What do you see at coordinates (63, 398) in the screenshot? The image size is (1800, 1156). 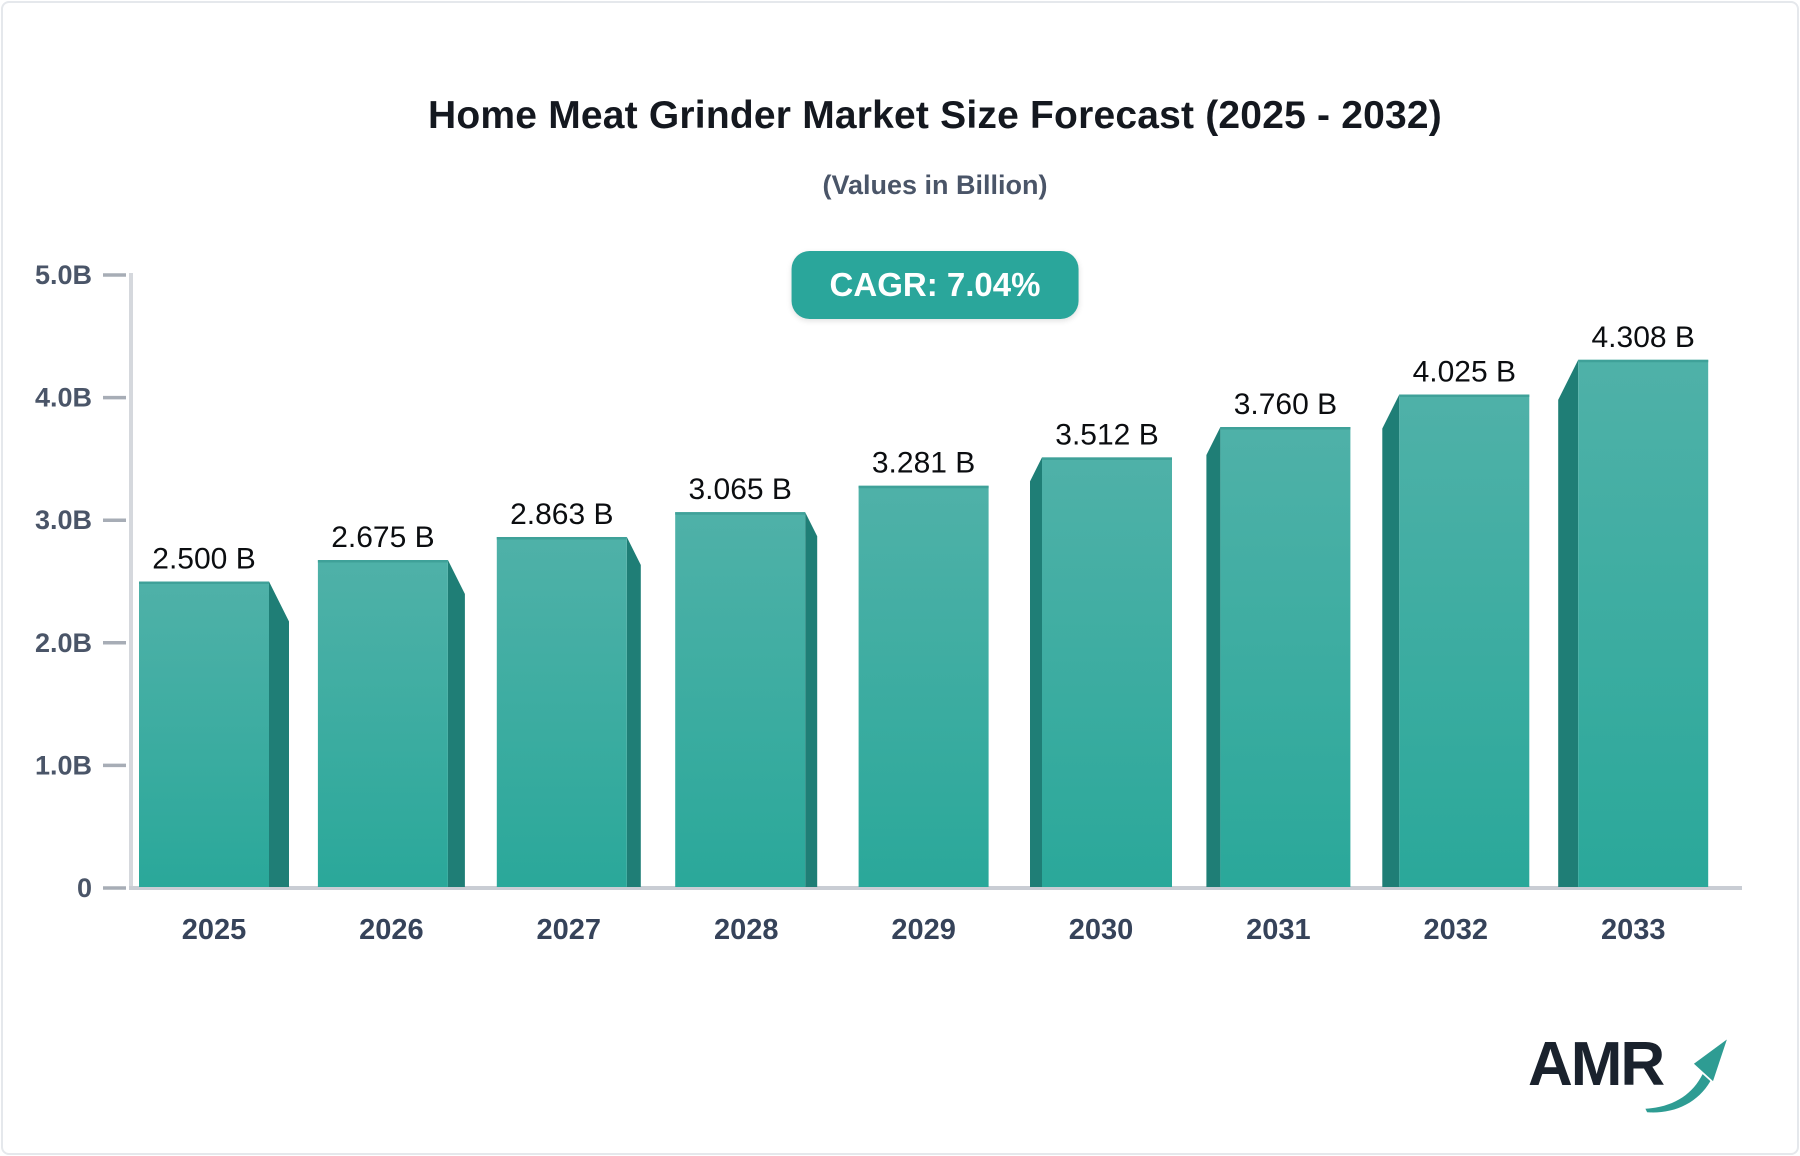 I see `y-tick-label: 4.0B` at bounding box center [63, 398].